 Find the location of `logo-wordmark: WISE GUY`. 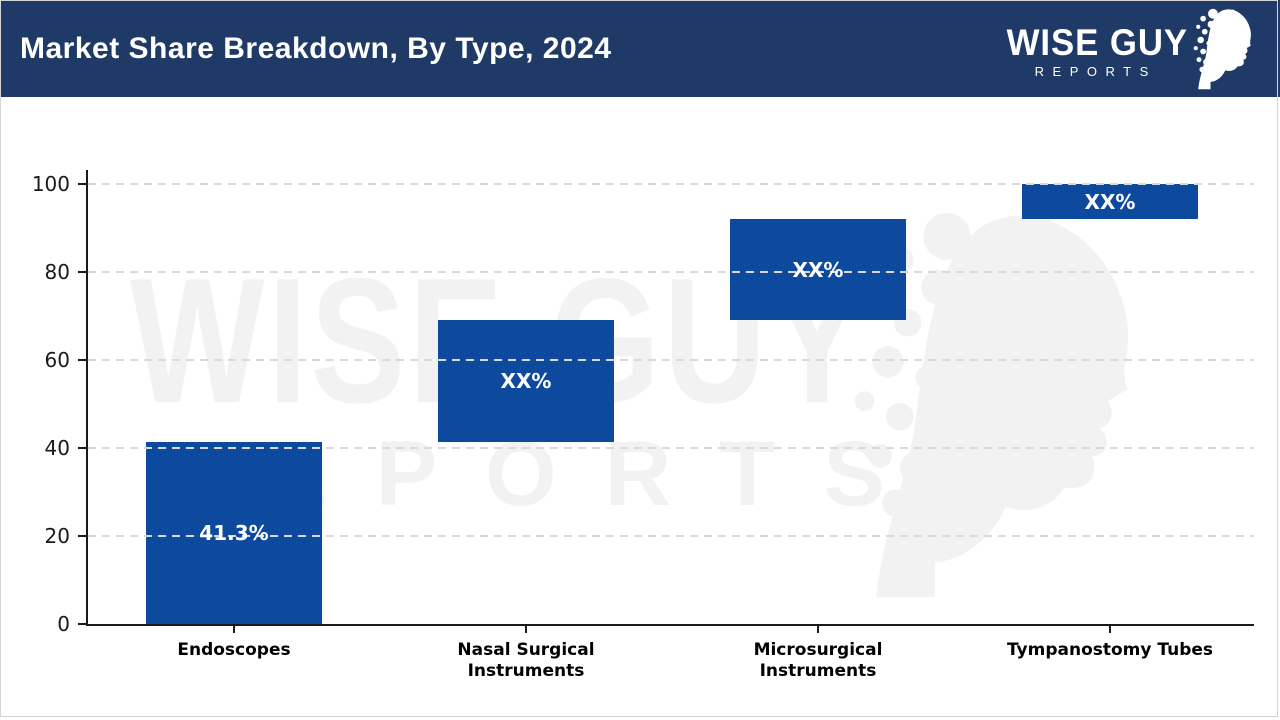

logo-wordmark: WISE GUY is located at coordinates (1097, 42).